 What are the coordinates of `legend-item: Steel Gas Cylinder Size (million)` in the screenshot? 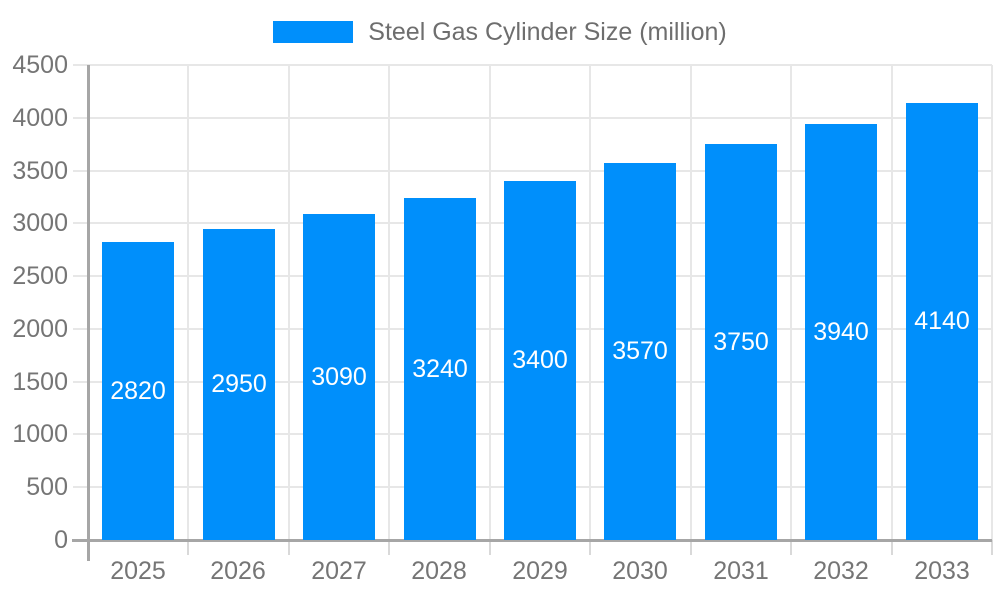 It's located at (500, 32).